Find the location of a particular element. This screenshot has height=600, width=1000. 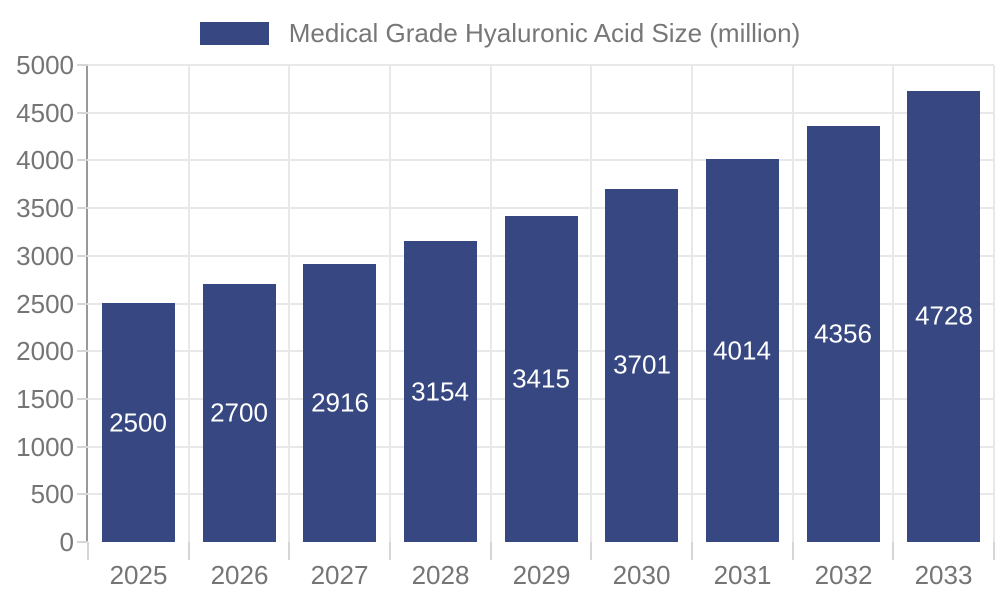

bar-2032 is located at coordinates (843, 334).